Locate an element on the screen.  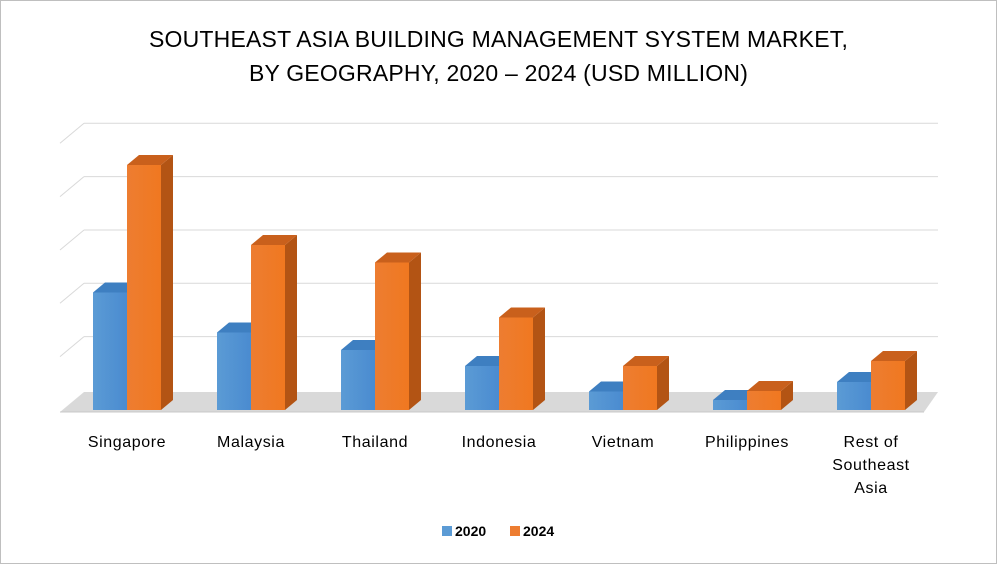
legend: 2020 2024 is located at coordinates (498, 531).